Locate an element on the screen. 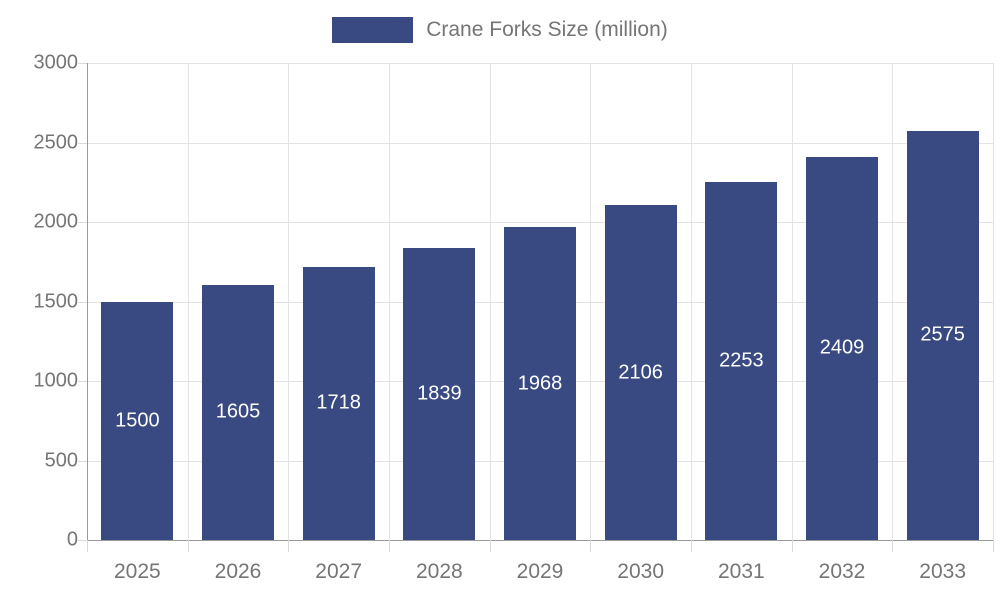 This screenshot has width=1000, height=600. x-tick-label: 2033 is located at coordinates (943, 571).